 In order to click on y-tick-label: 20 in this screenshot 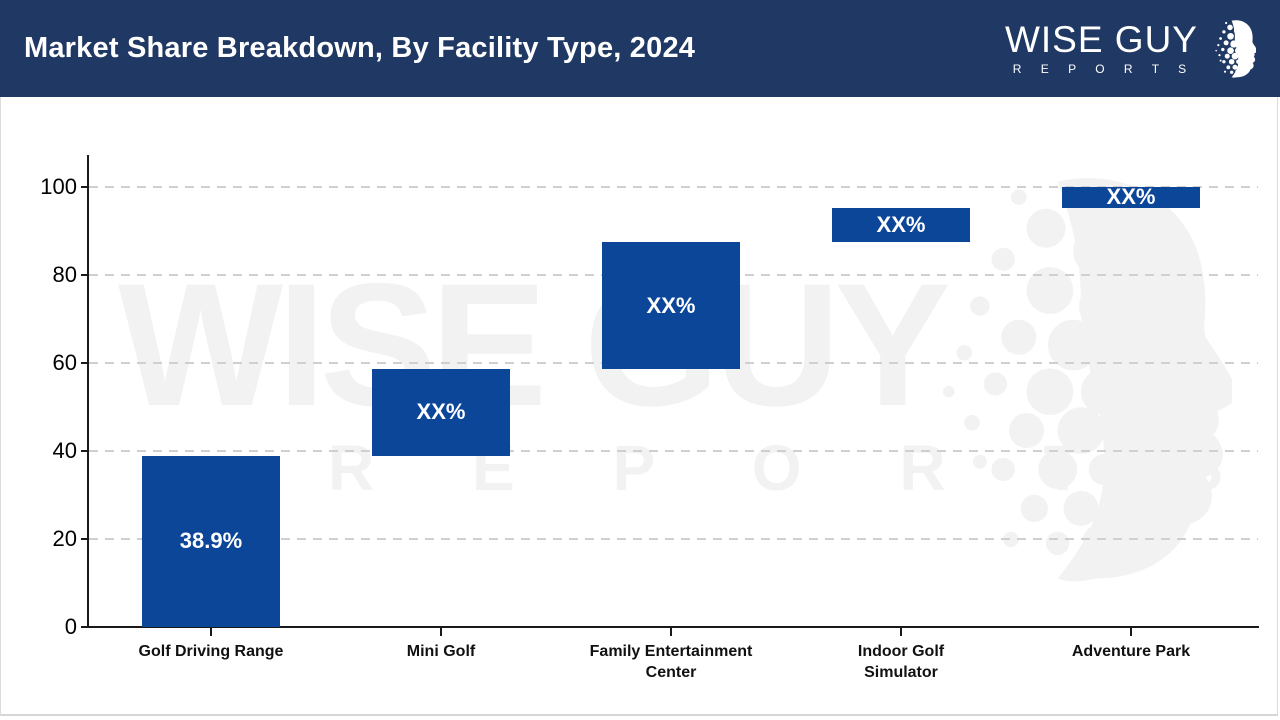, I will do `click(64, 538)`.